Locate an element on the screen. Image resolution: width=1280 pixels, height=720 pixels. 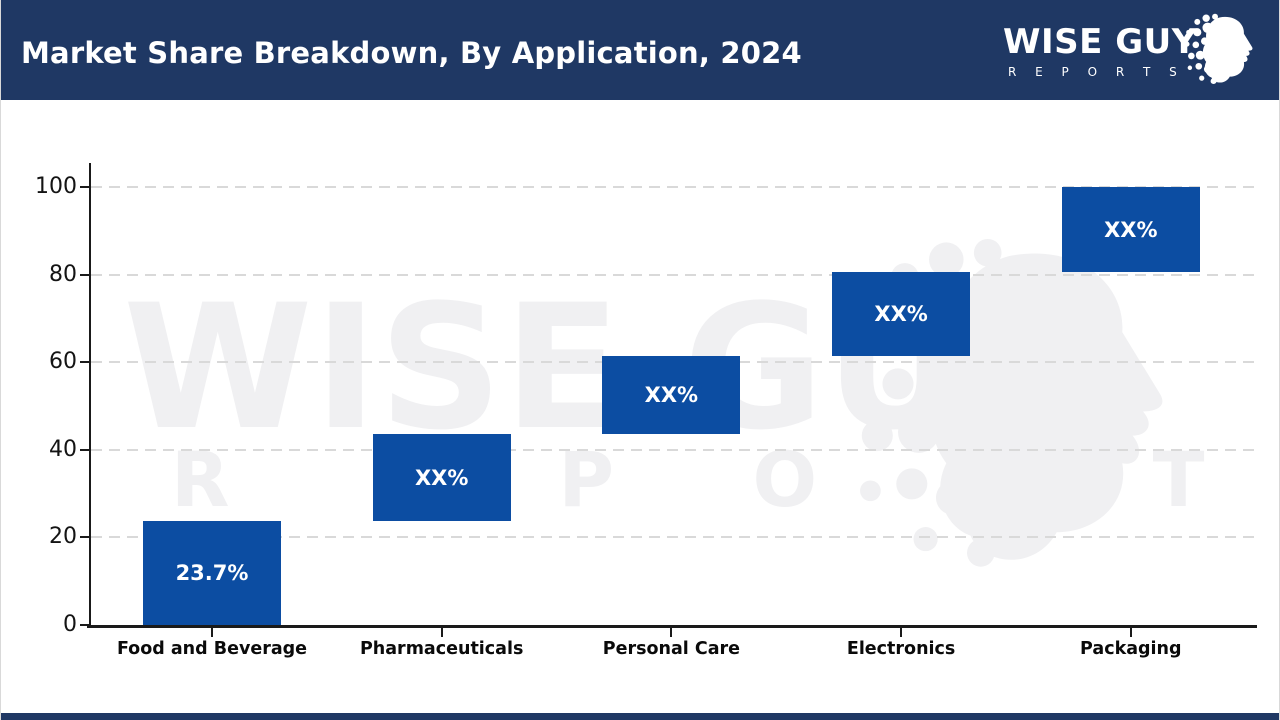
x-category-label: Food and Beverage is located at coordinates (212, 649).